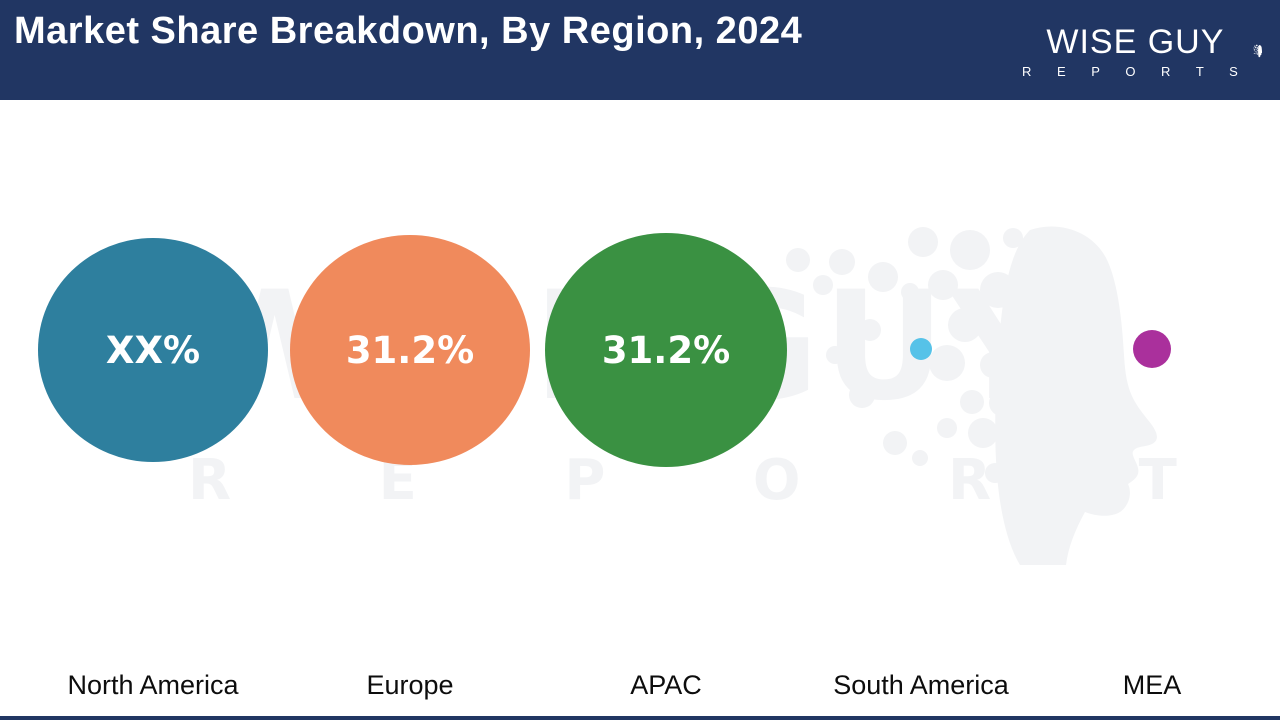  Describe the element at coordinates (1152, 349) in the screenshot. I see `bubble-mea` at that location.